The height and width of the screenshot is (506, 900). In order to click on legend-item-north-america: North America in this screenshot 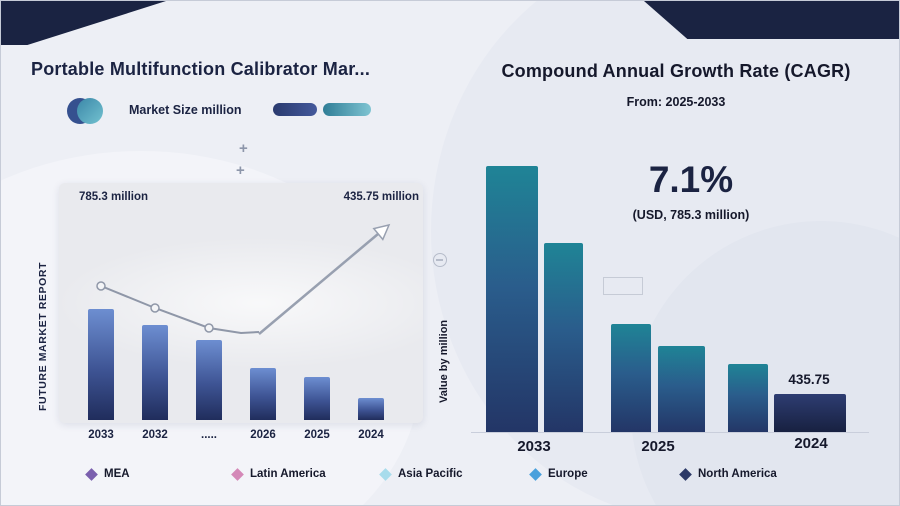, I will do `click(728, 474)`.